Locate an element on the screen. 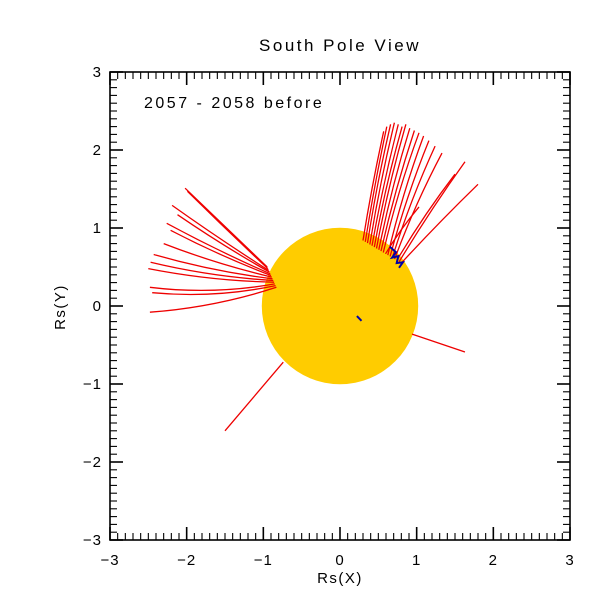 This screenshot has width=600, height=600. x-tick-label: 0 is located at coordinates (339, 560).